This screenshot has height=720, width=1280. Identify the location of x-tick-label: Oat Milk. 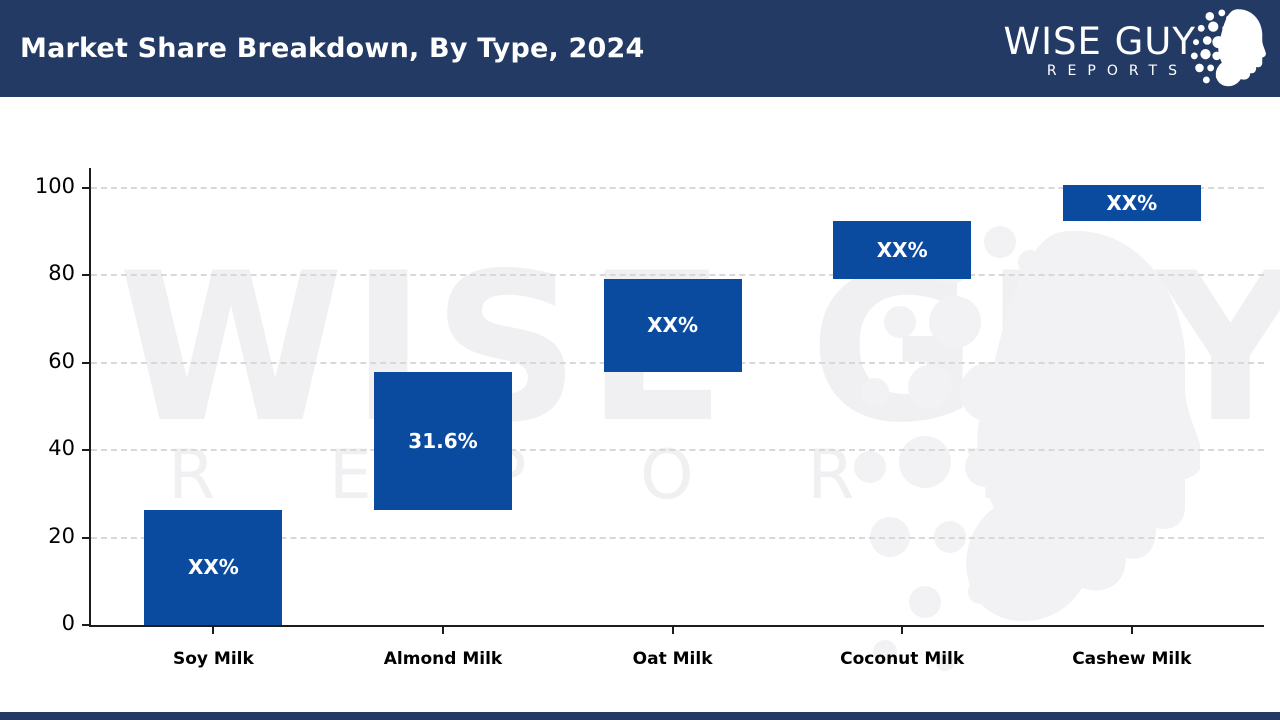
(672, 659).